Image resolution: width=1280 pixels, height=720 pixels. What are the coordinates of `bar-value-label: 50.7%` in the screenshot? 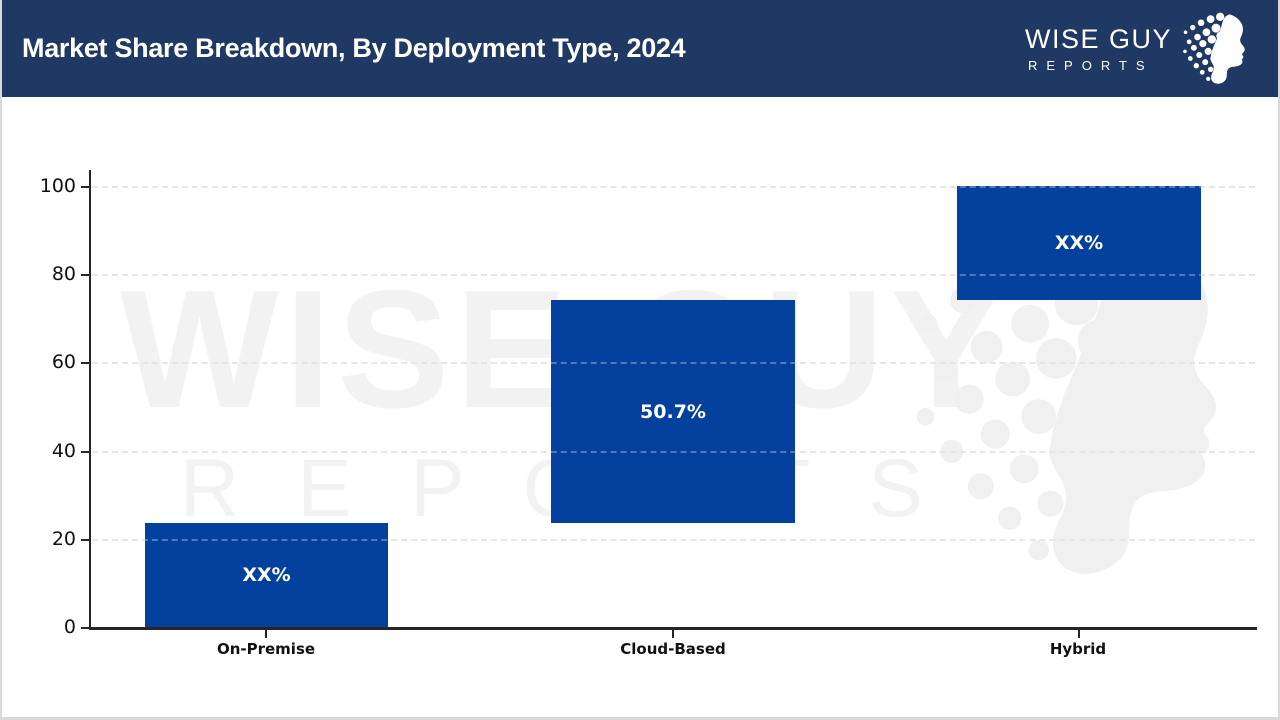 It's located at (673, 411).